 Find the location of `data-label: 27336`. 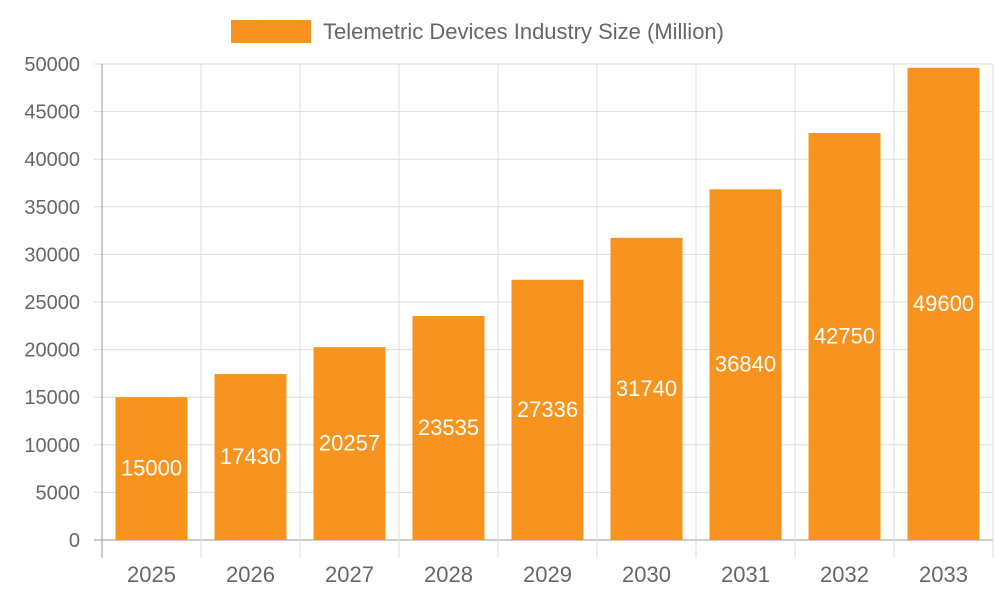

data-label: 27336 is located at coordinates (547, 409).